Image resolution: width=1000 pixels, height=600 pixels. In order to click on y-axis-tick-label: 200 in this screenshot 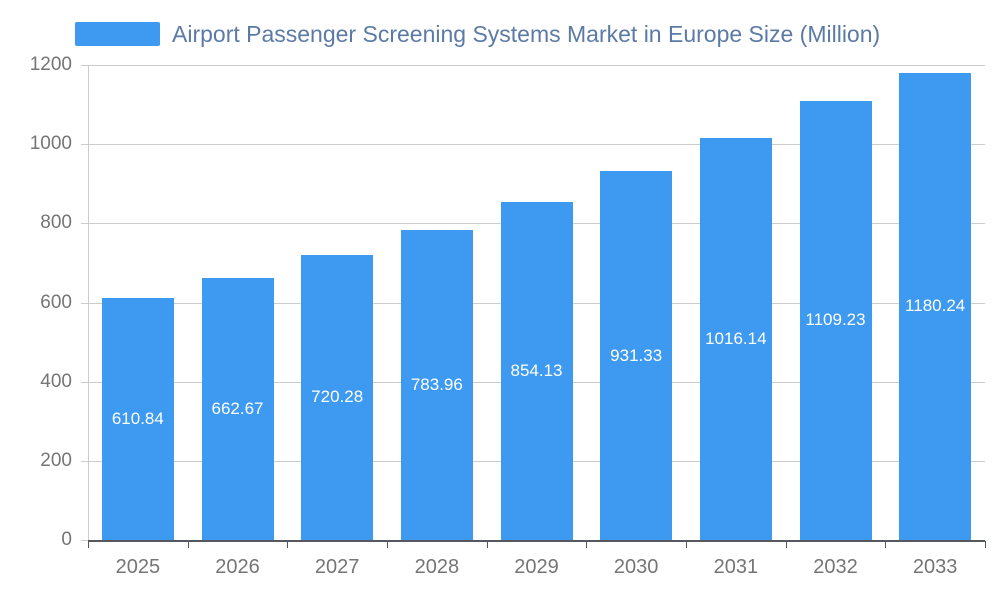, I will do `click(56, 460)`.